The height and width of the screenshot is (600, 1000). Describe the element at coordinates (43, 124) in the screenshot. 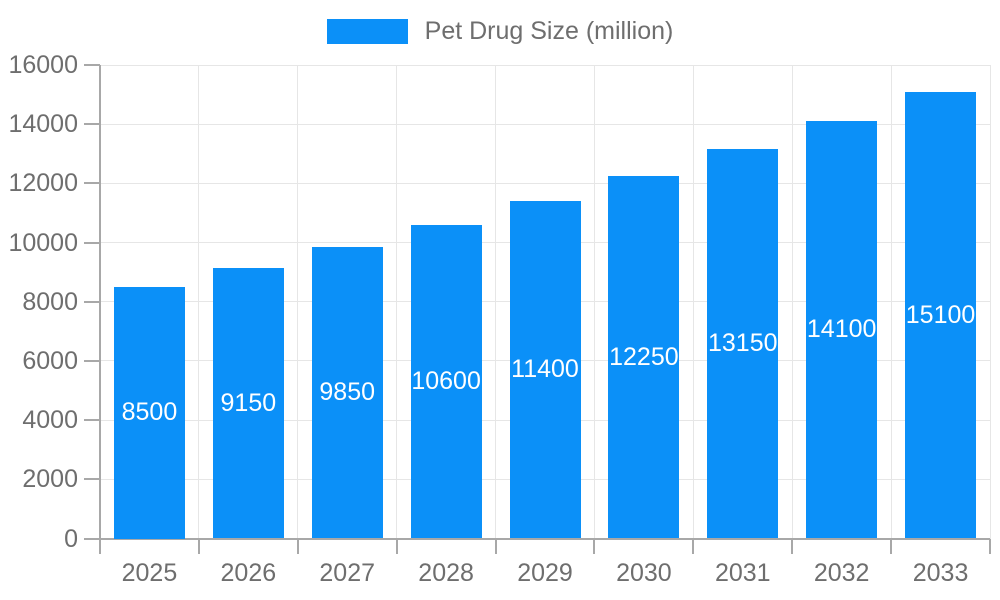

I see `y-axis-label: 14000` at that location.